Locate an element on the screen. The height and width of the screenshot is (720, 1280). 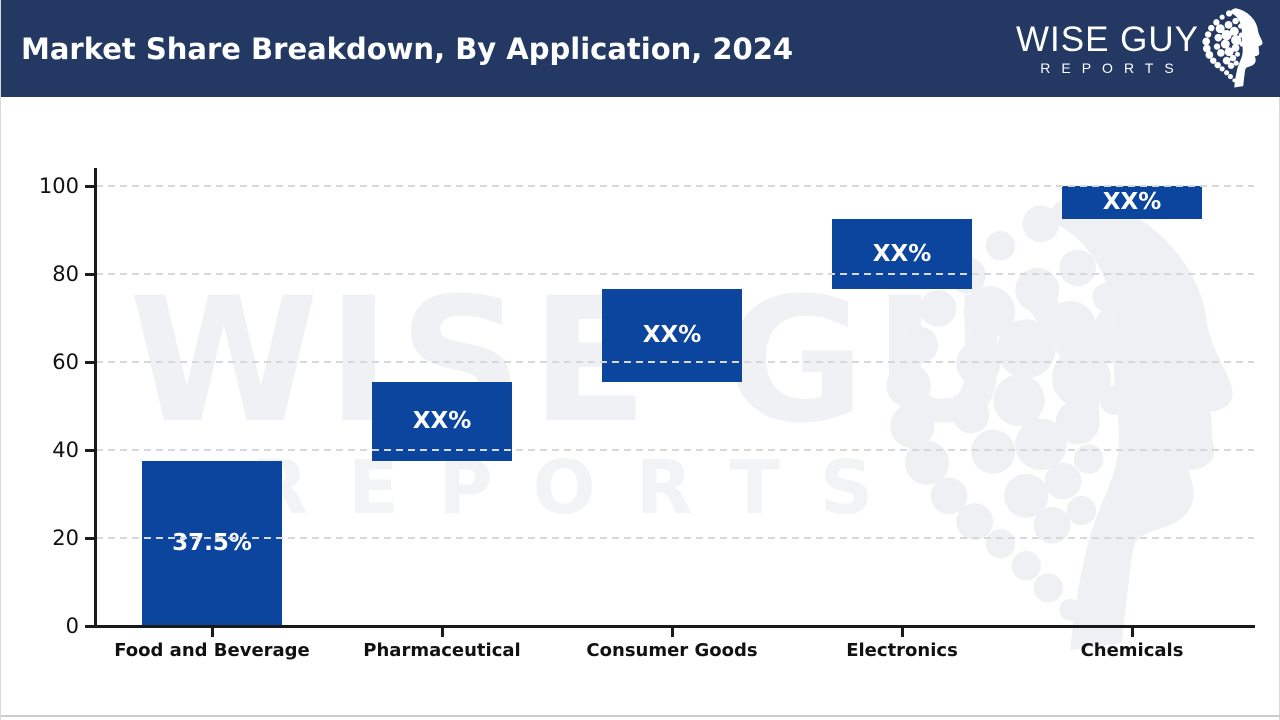
bar-food-and-beverage: 37.5% is located at coordinates (212, 543).